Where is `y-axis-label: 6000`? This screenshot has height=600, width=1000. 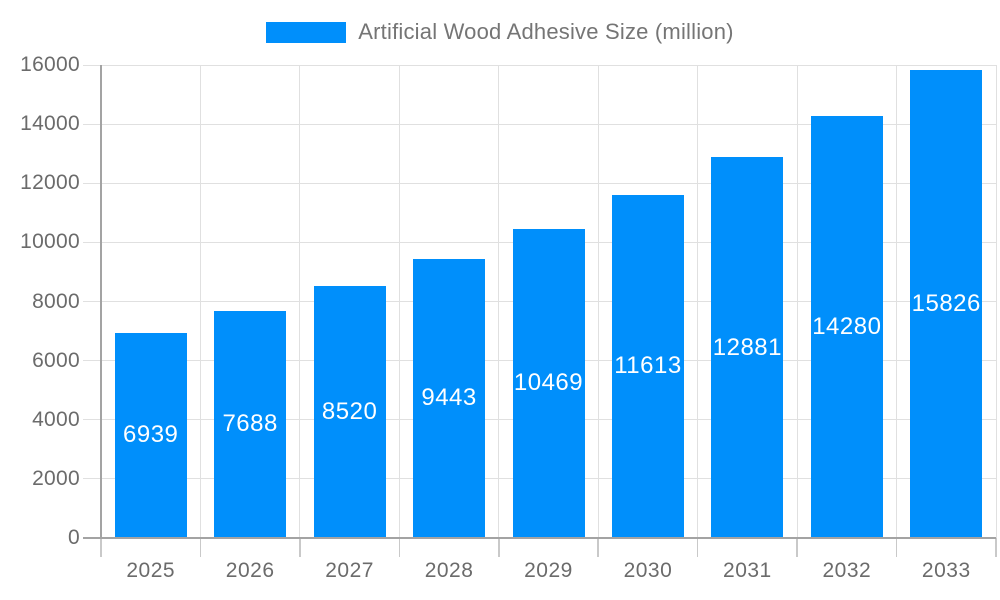
y-axis-label: 6000 is located at coordinates (56, 360).